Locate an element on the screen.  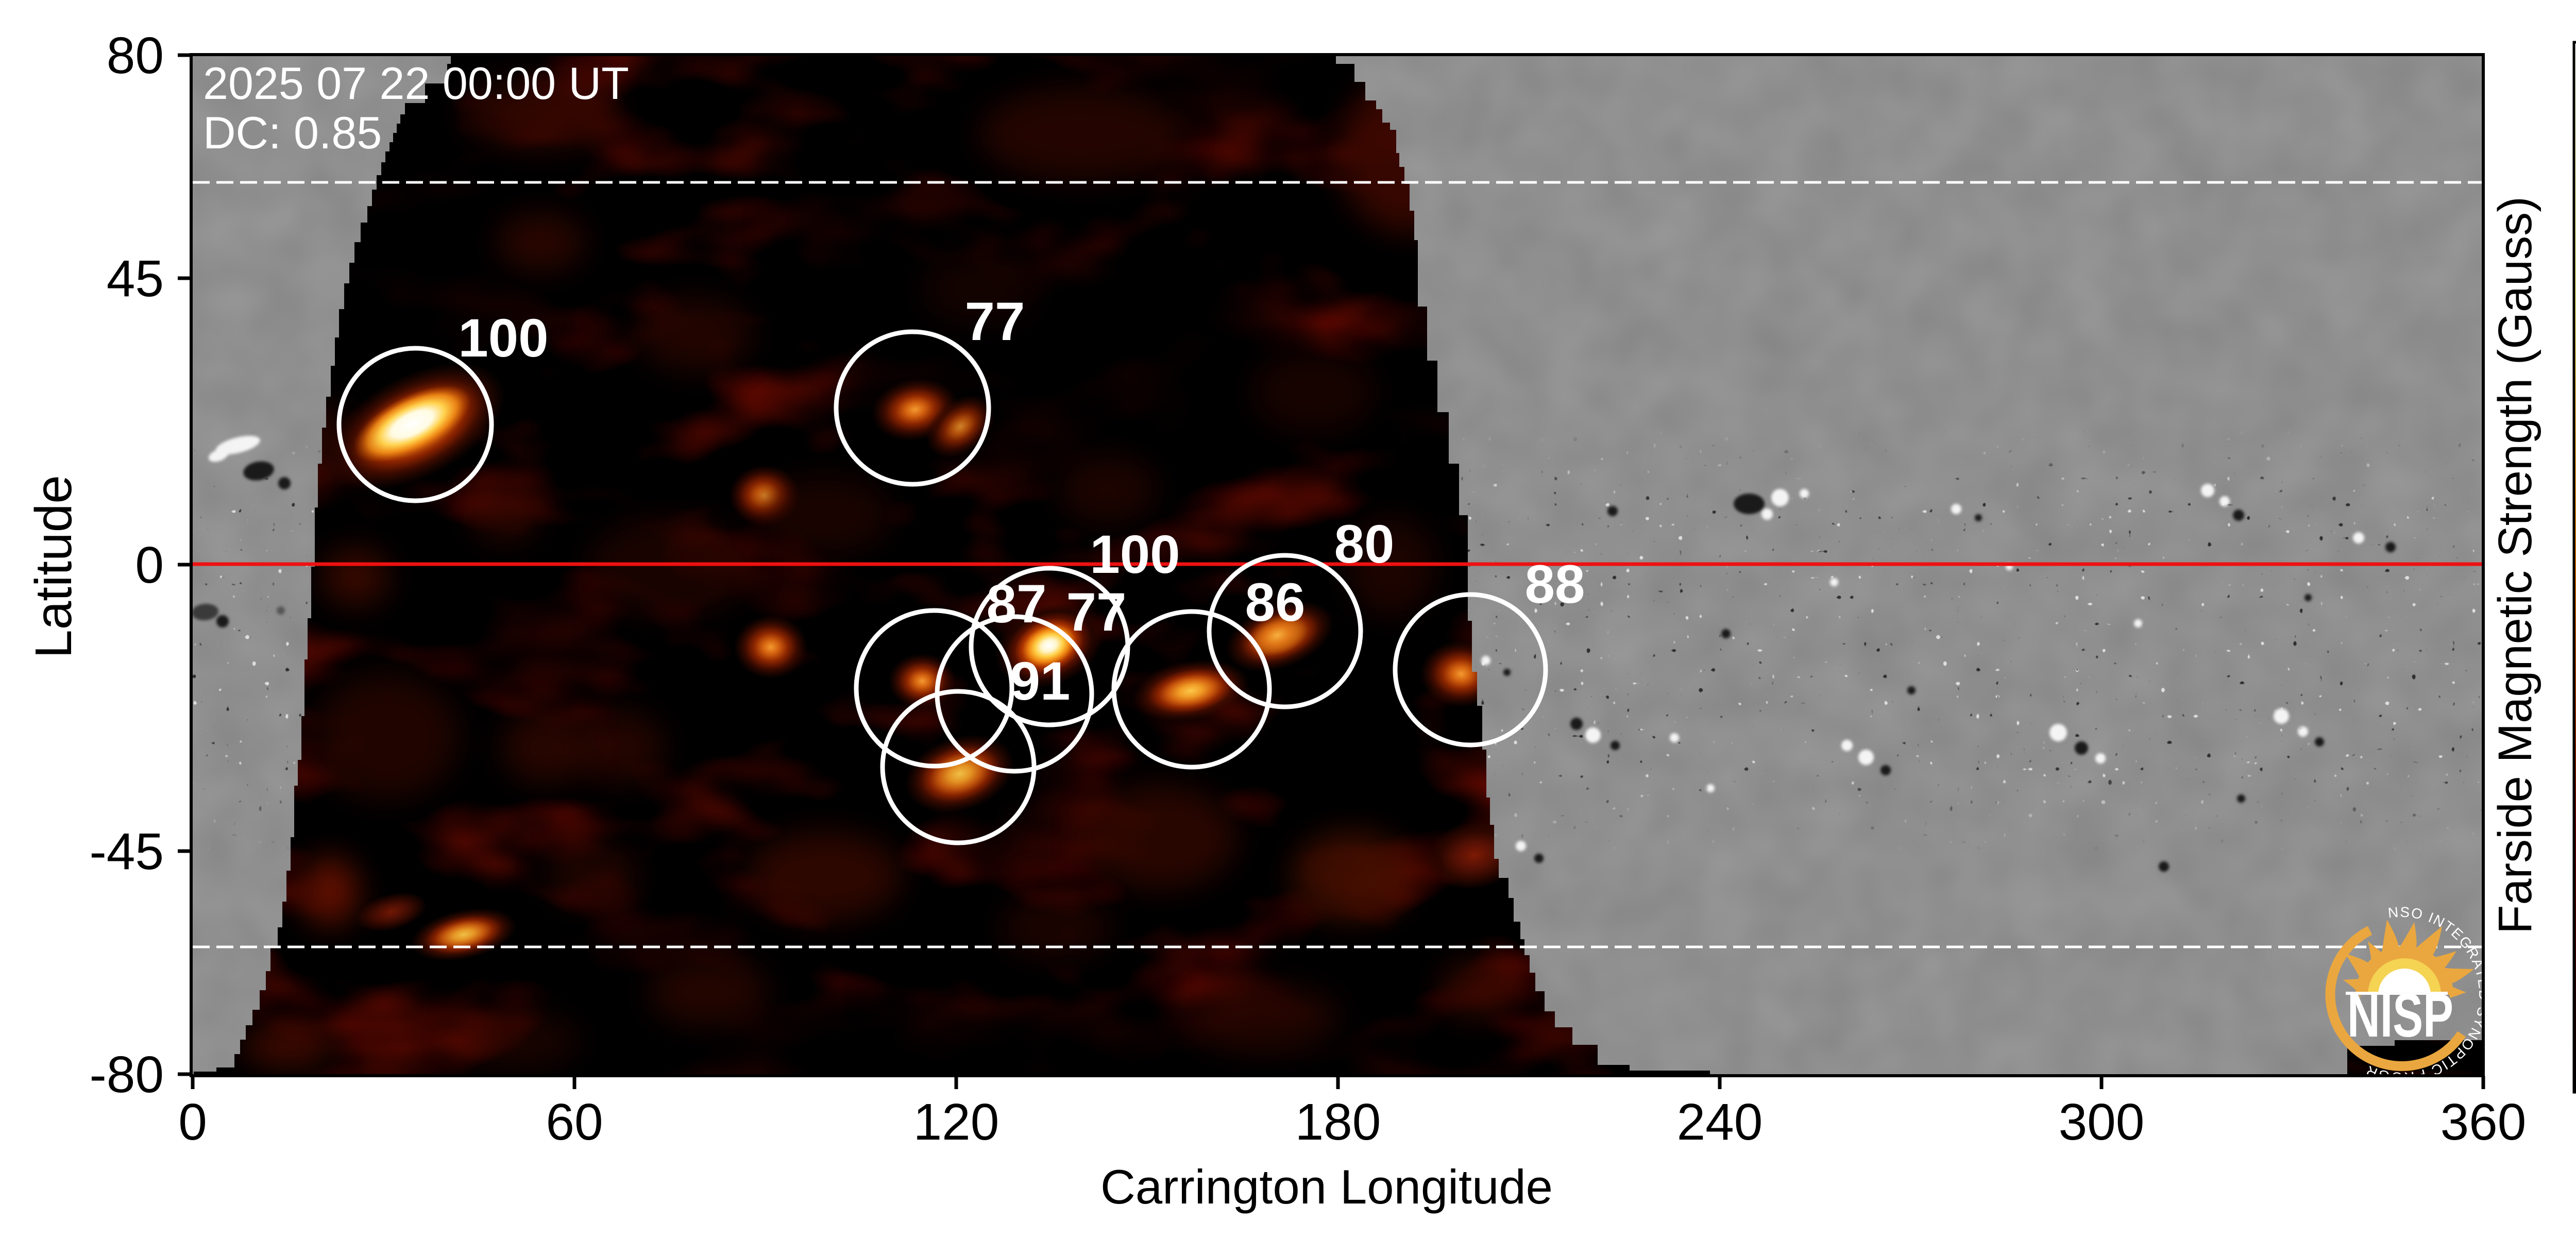
svg-text: 45 is located at coordinates (135, 279).